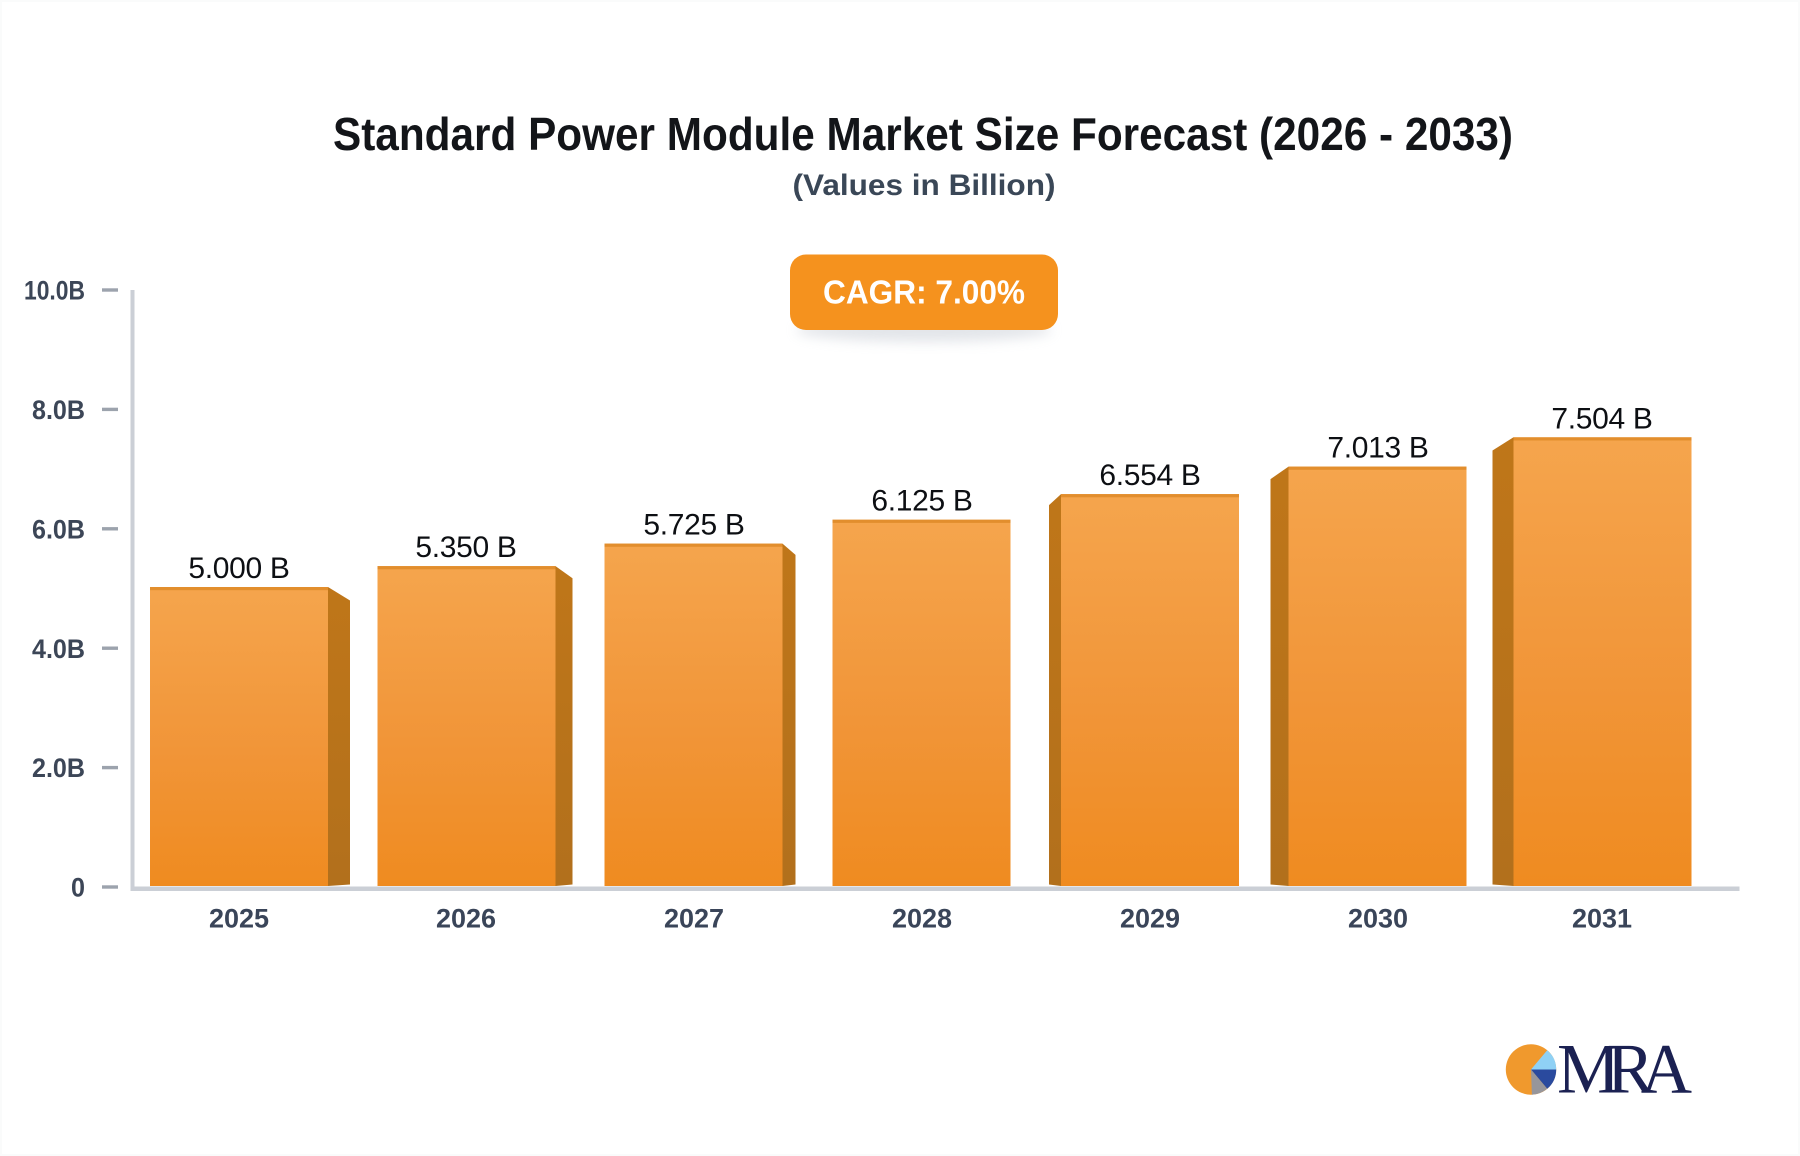 Image resolution: width=1800 pixels, height=1156 pixels. Describe the element at coordinates (58, 768) in the screenshot. I see `svg-text: 2.0B` at that location.